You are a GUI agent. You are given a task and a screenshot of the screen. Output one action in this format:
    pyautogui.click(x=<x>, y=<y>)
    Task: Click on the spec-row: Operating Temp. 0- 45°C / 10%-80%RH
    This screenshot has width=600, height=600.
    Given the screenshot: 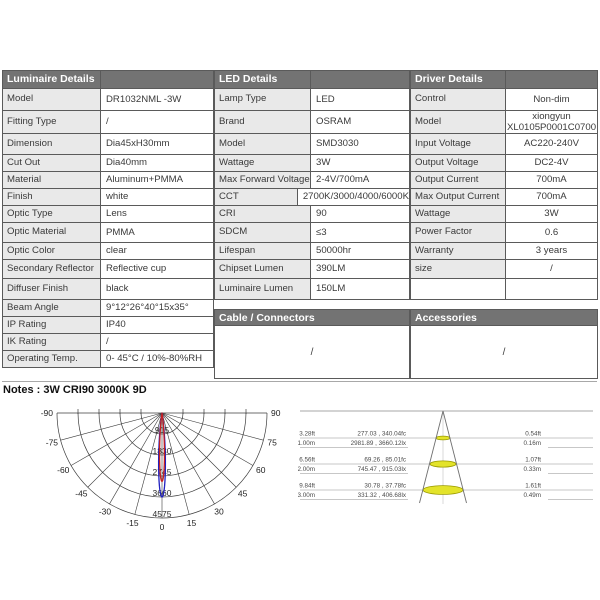 What is the action you would take?
    pyautogui.click(x=108, y=358)
    